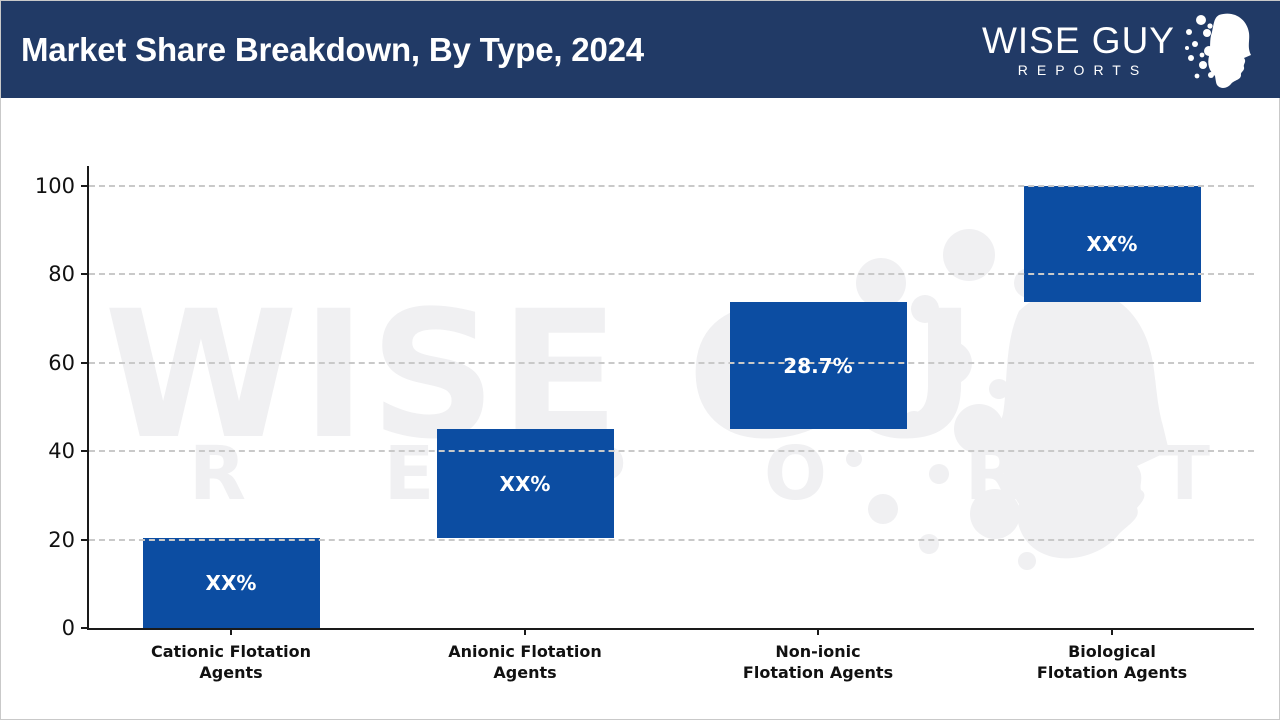  Describe the element at coordinates (818, 651) in the screenshot. I see `category-label-line: Non-ionic` at that location.